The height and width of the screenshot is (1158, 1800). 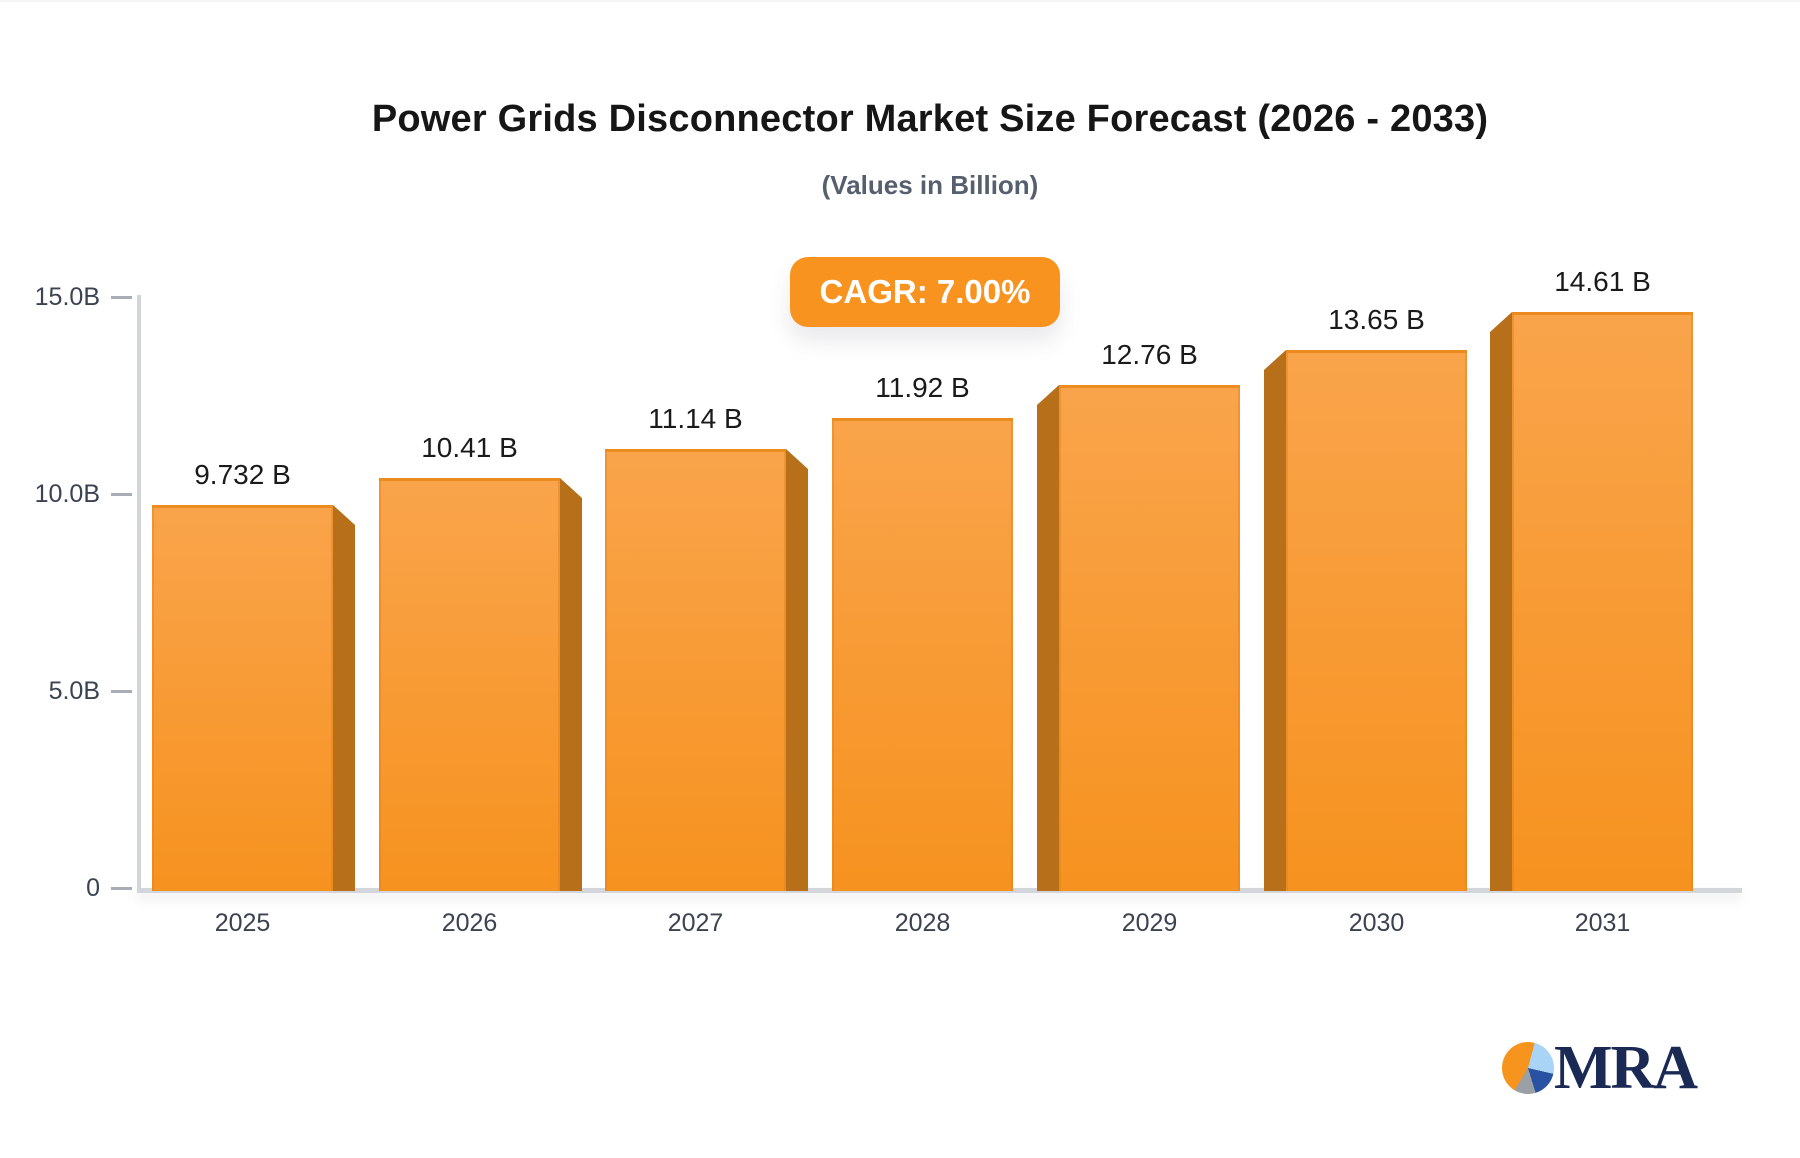 What do you see at coordinates (1376, 319) in the screenshot?
I see `bar-value-label: 13.65 B` at bounding box center [1376, 319].